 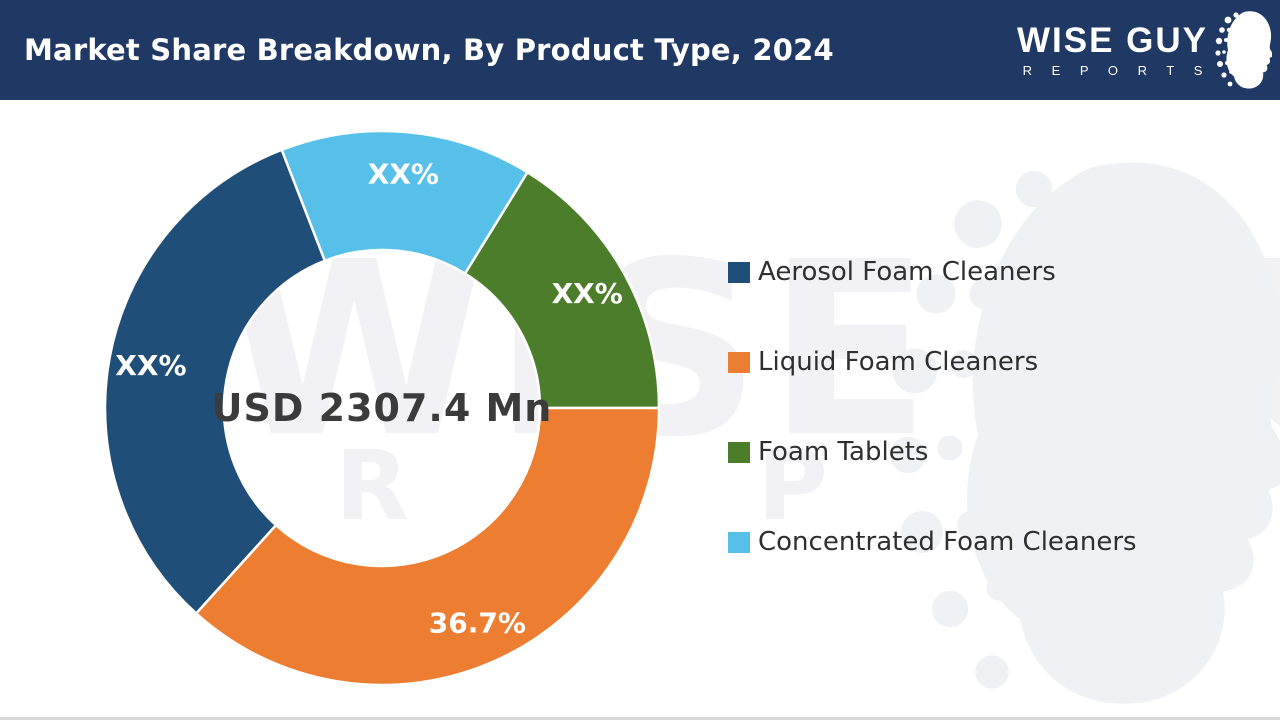 I want to click on donut-slice-liquid-foam-cleaners, so click(x=427, y=546).